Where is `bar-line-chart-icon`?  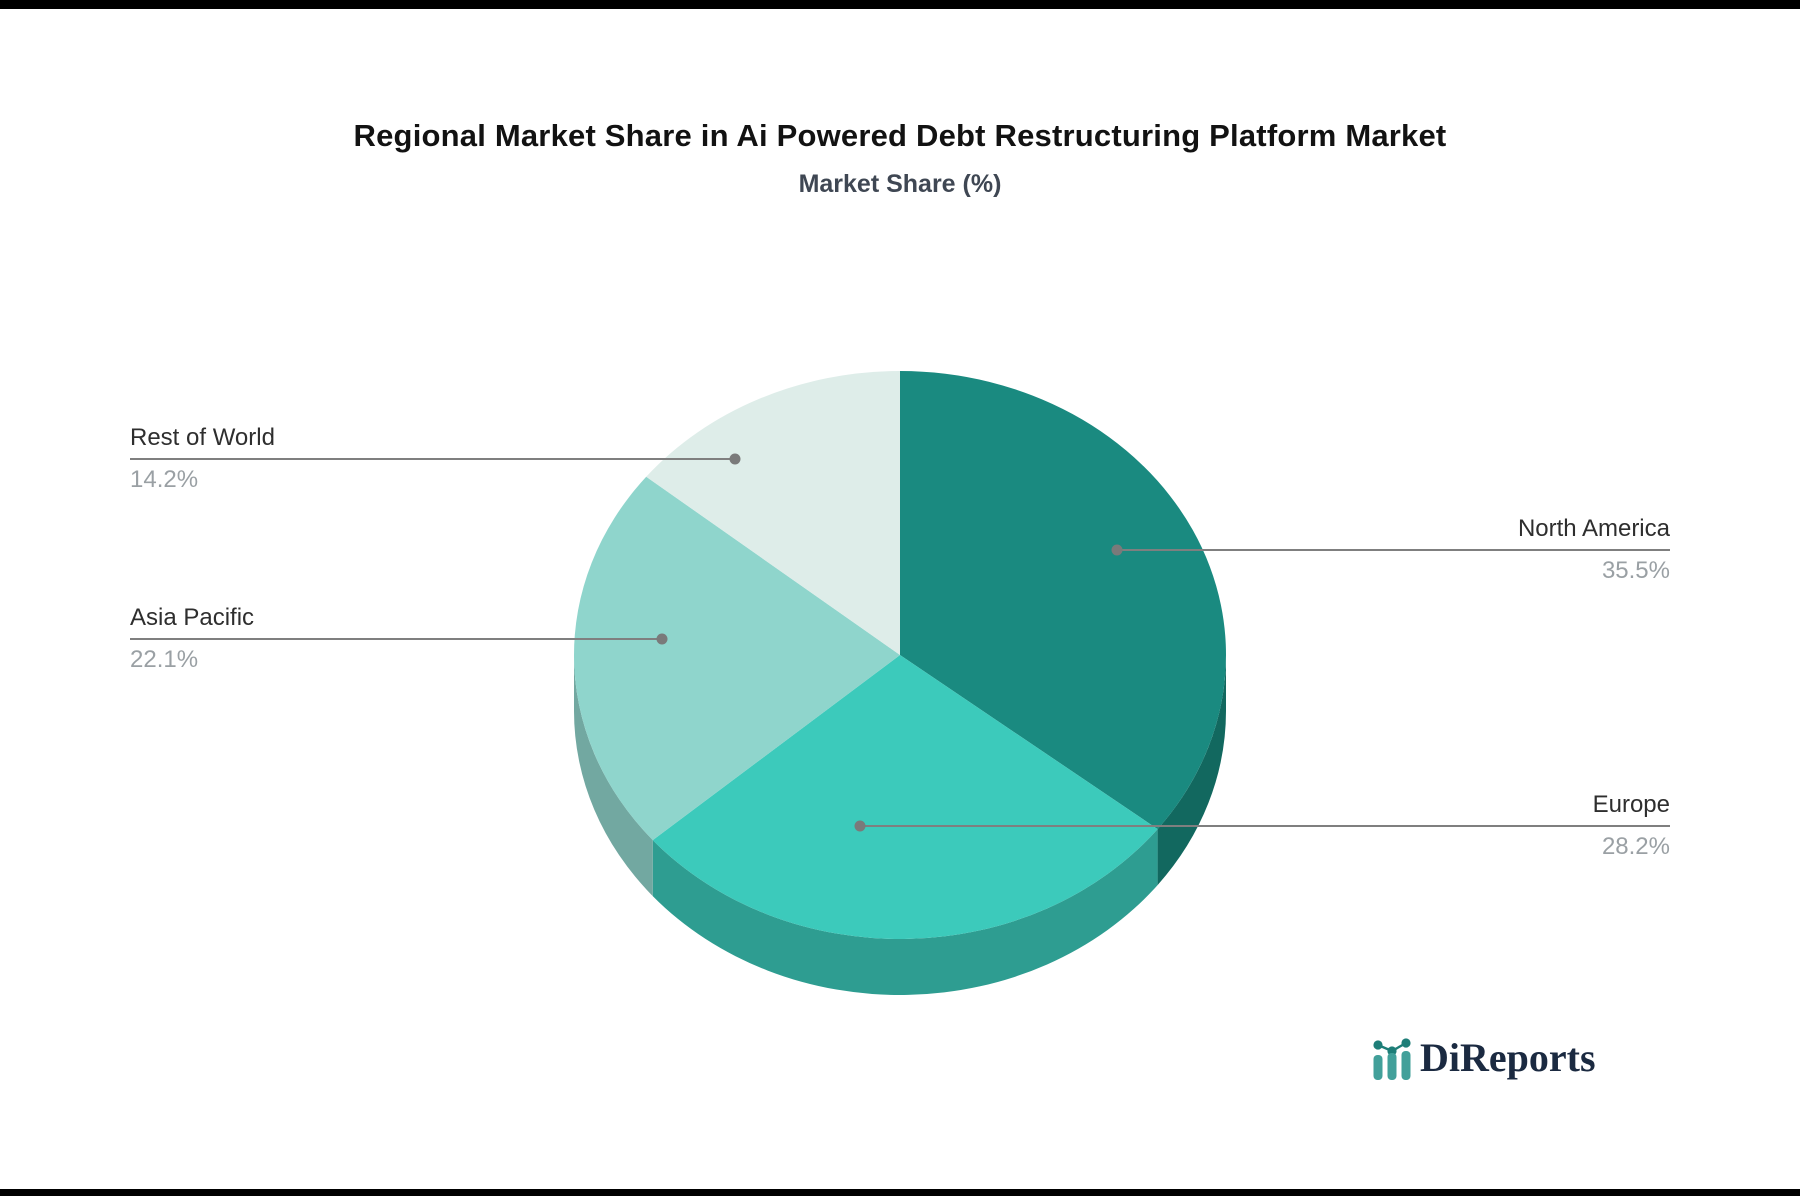 bar-line-chart-icon is located at coordinates (1392, 1059).